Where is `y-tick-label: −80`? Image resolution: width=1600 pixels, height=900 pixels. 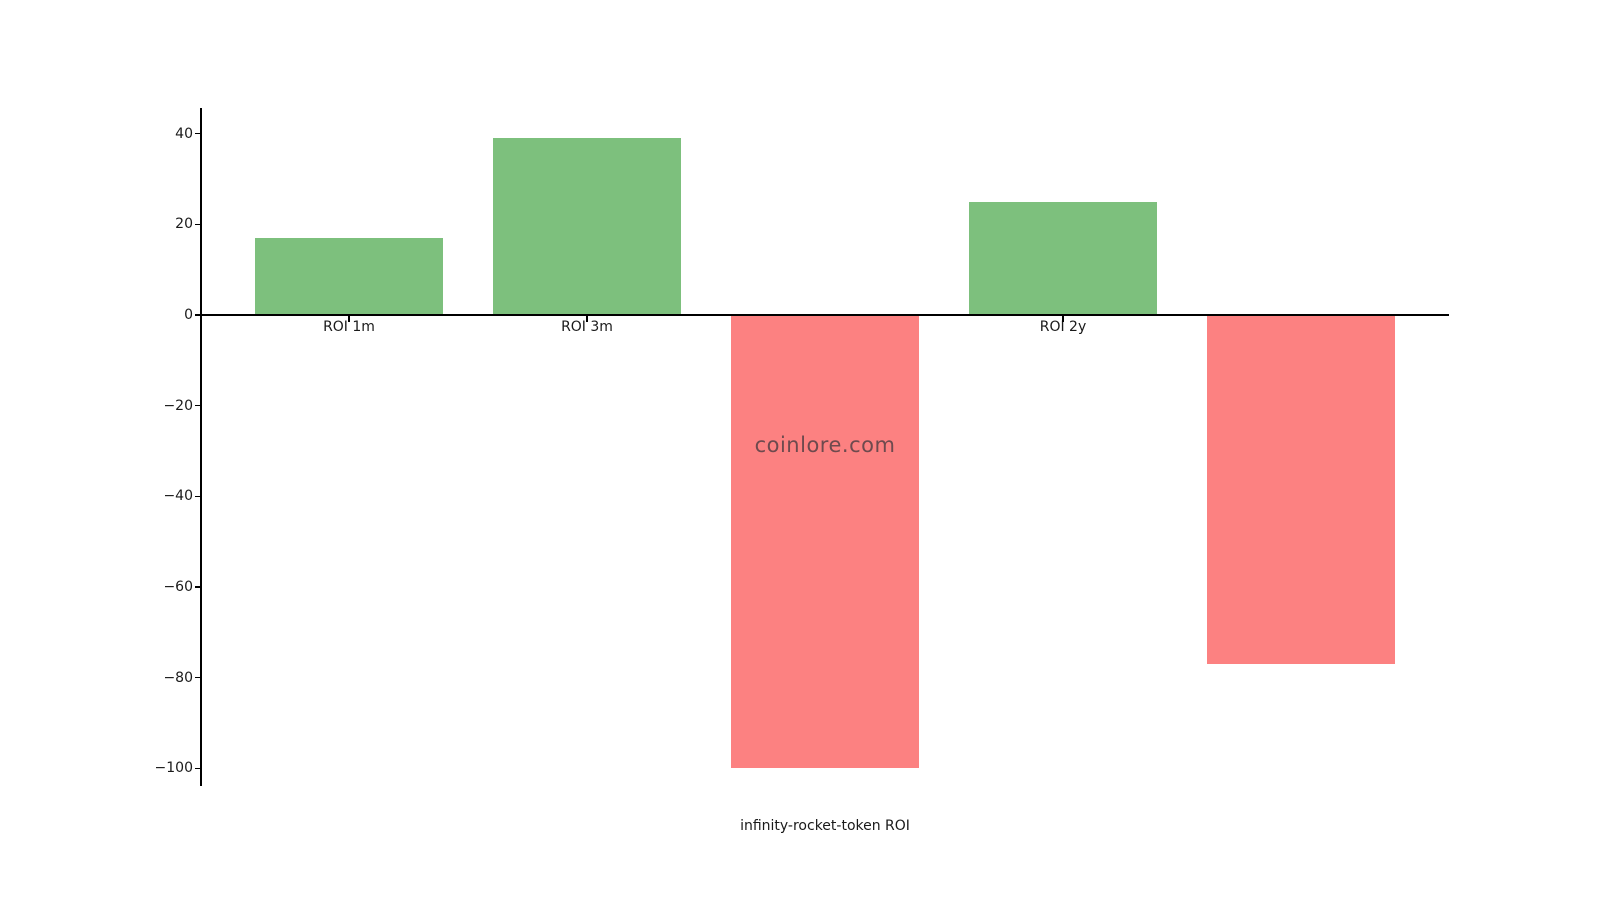 y-tick-label: −80 is located at coordinates (178, 677).